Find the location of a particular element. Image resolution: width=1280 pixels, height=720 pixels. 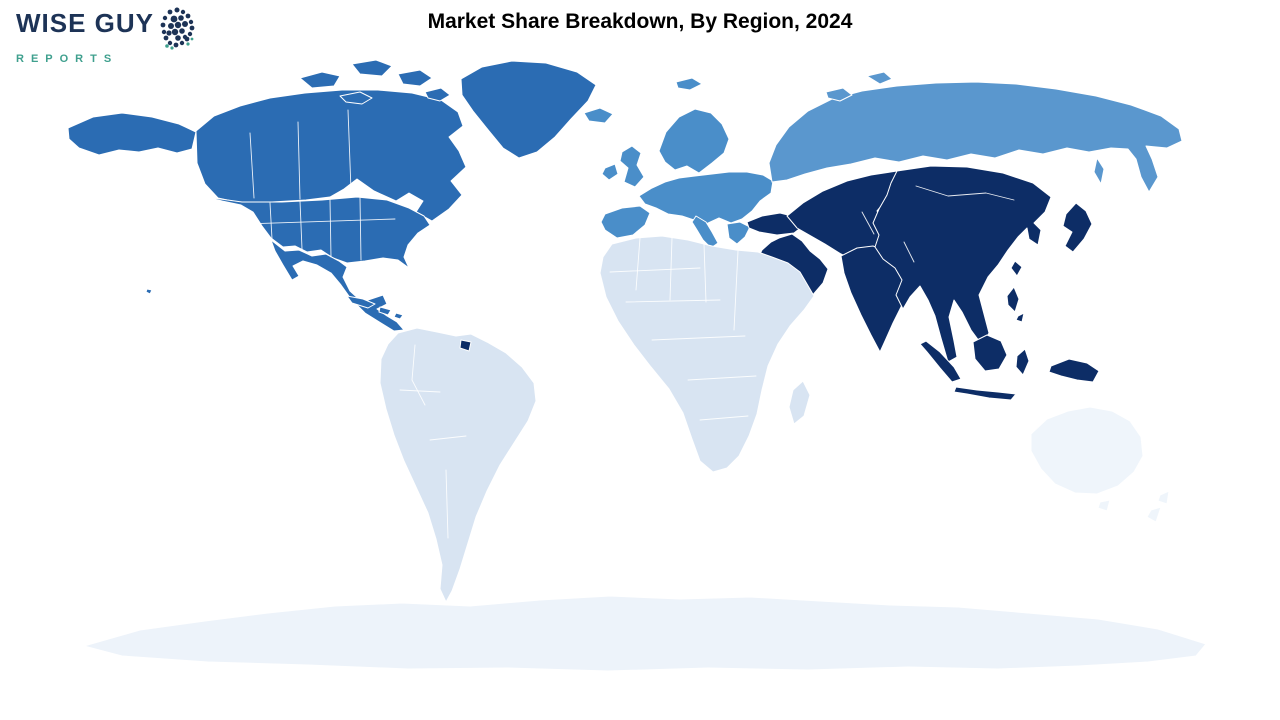

region-sulawesi is located at coordinates (1022, 362).